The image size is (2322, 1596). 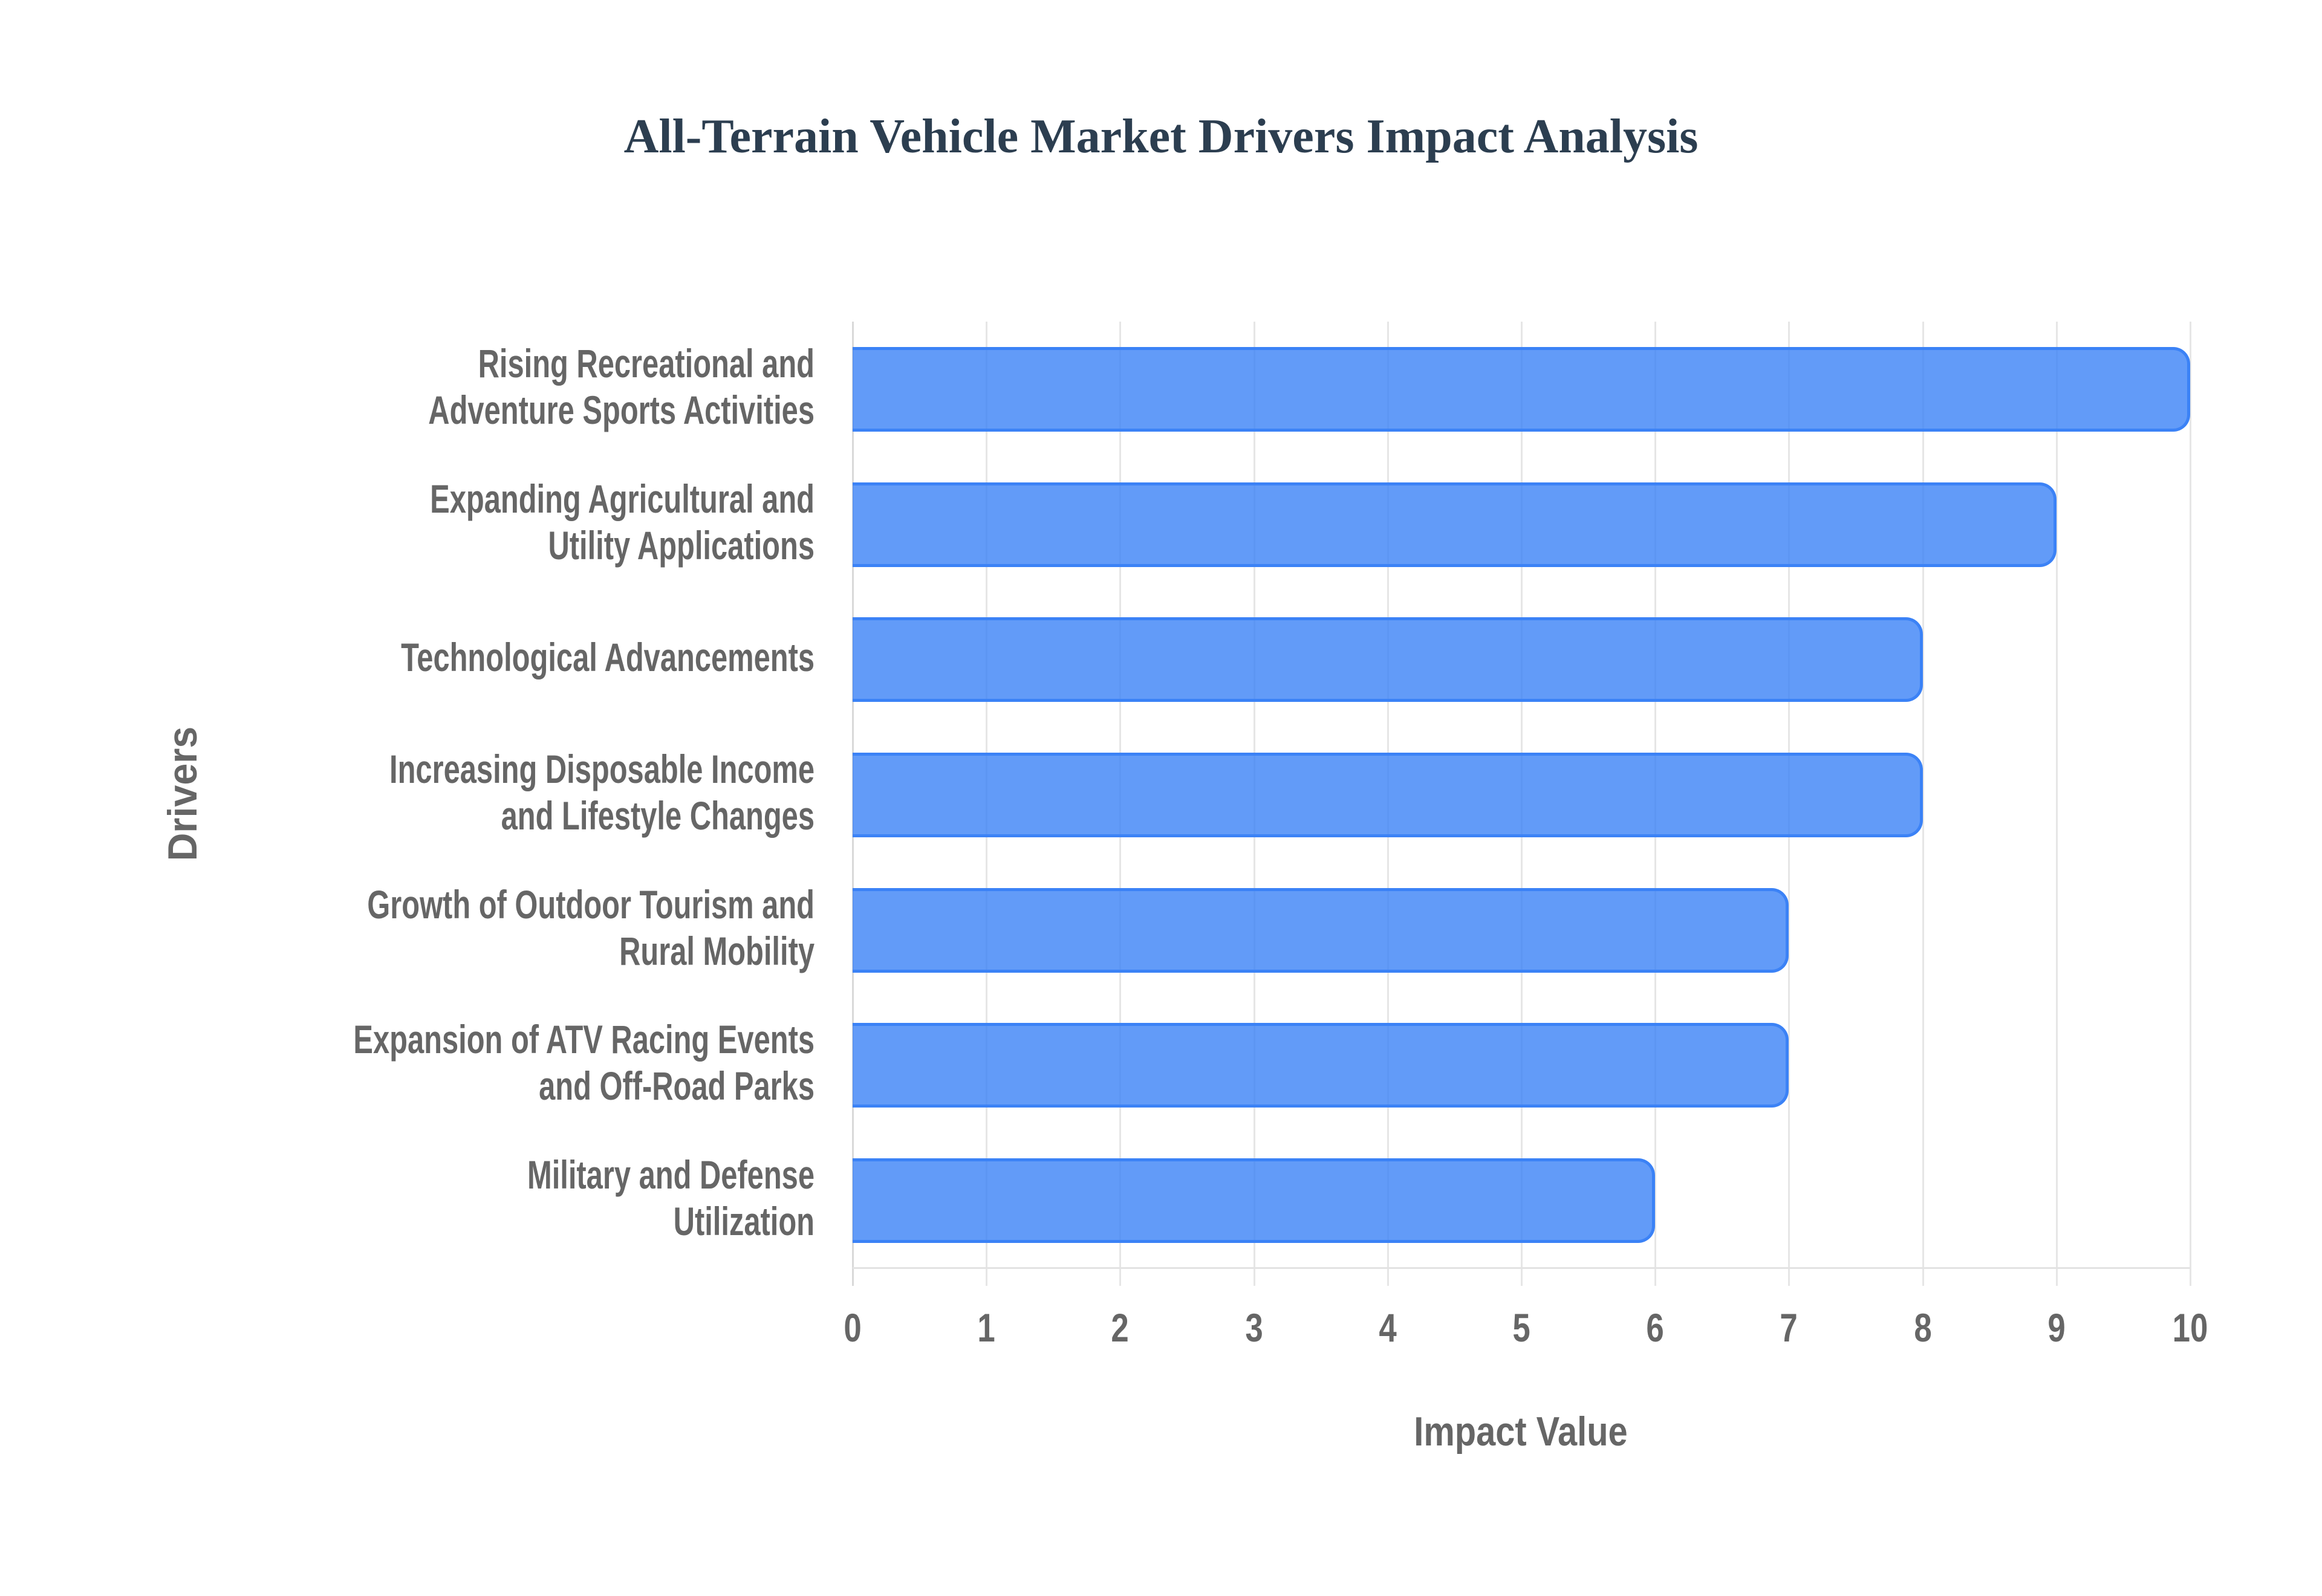 I want to click on y-tick-label: Technological Advancements, so click(x=608, y=657).